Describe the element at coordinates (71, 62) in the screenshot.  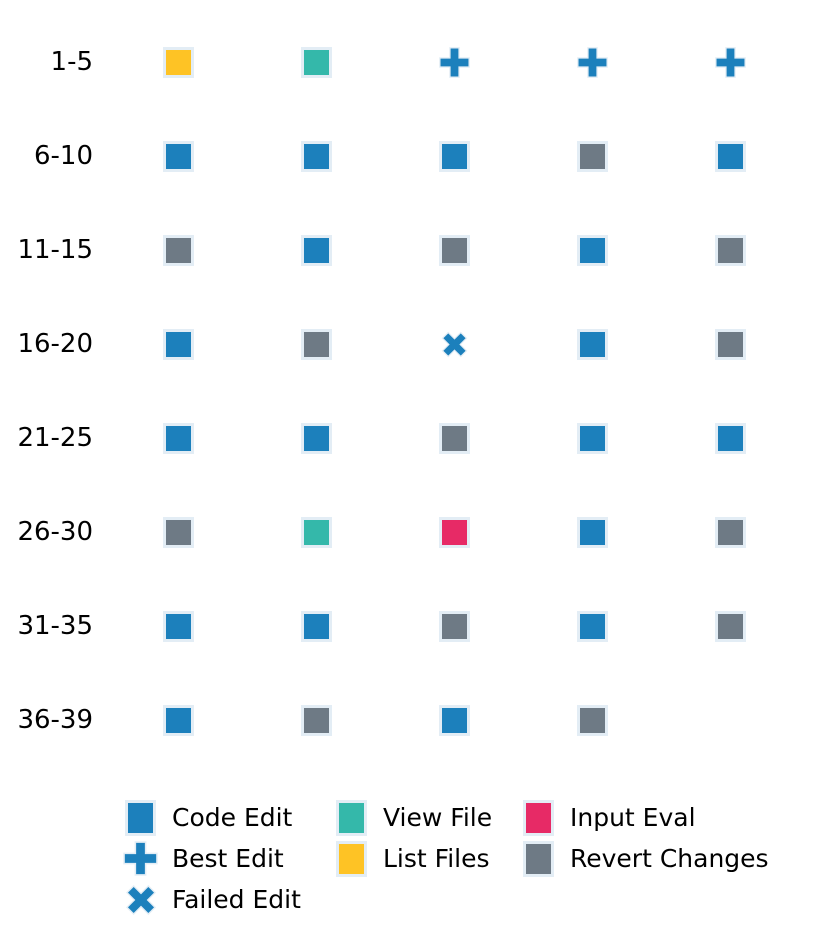
I see `row-label: 1-5` at that location.